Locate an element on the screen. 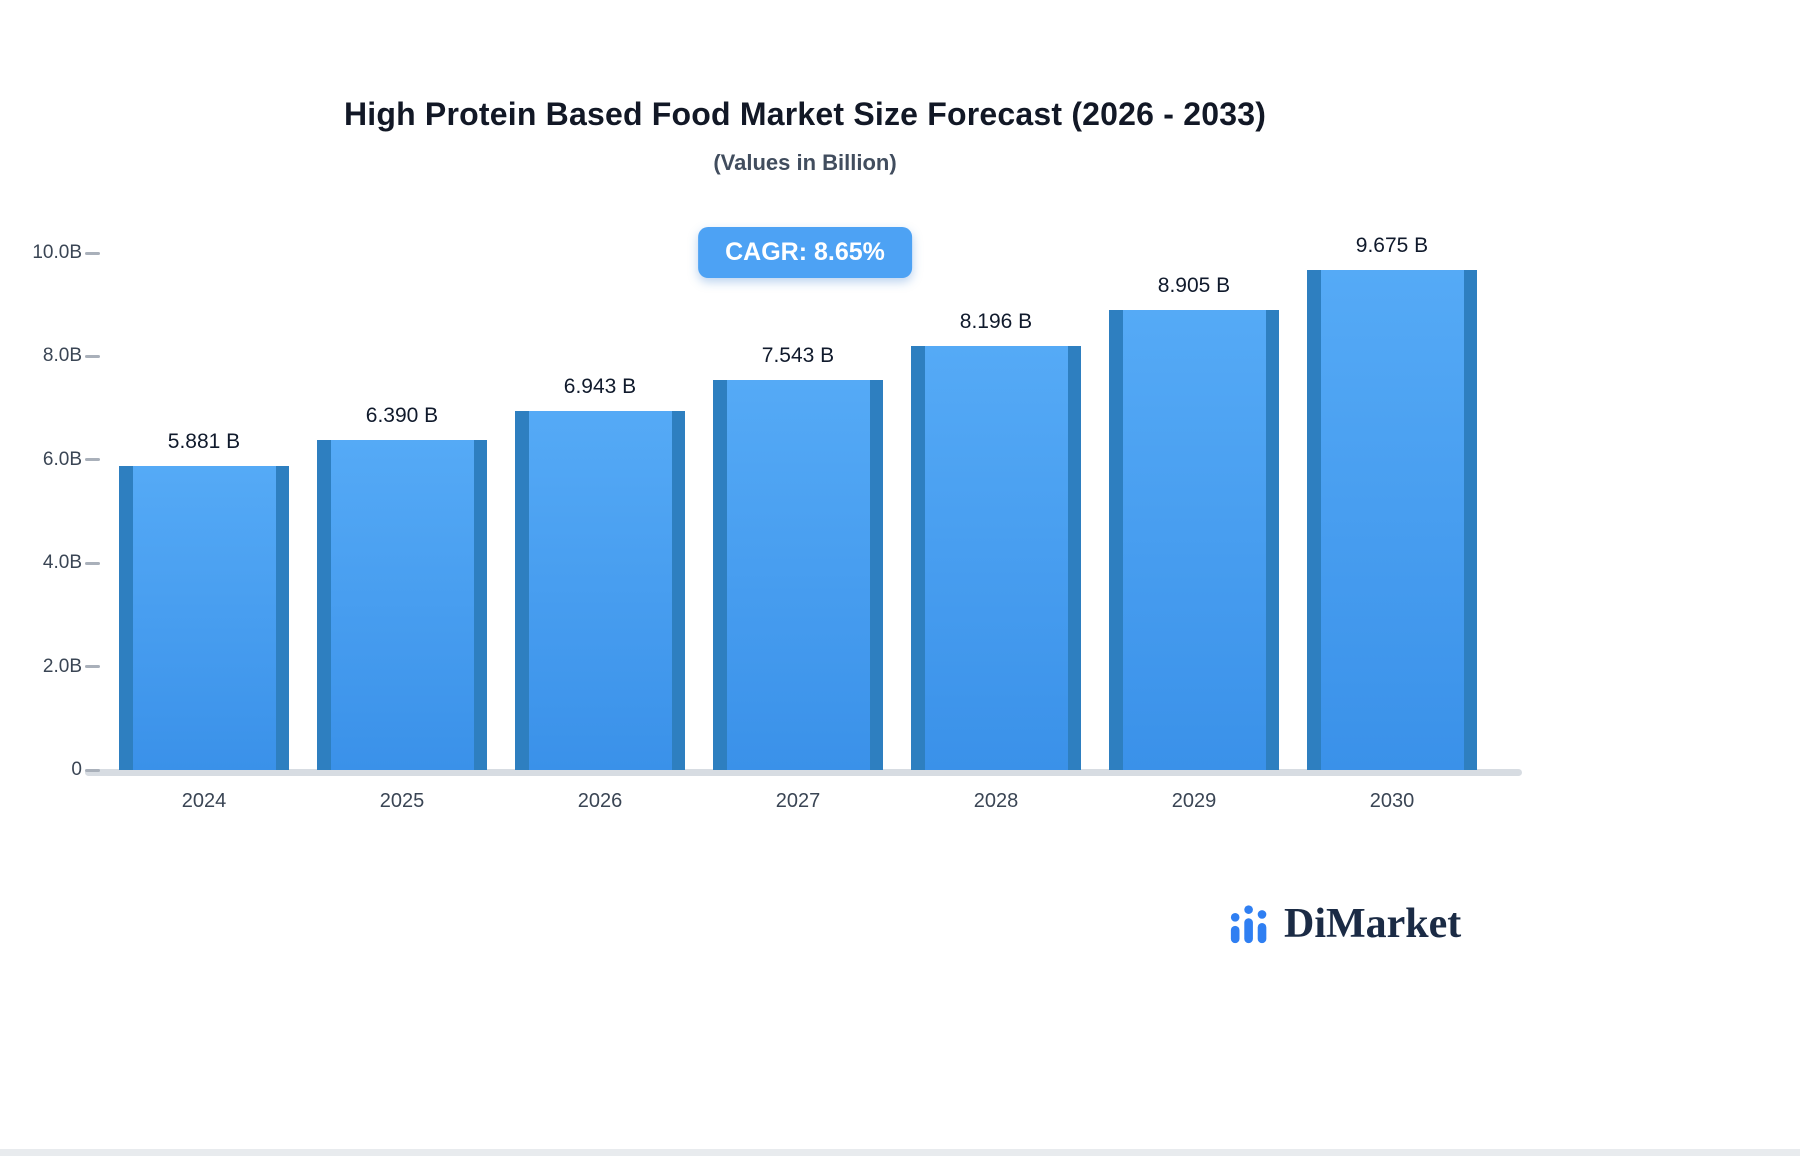 The height and width of the screenshot is (1156, 1800). y-axis-label: 4.0B is located at coordinates (62, 563).